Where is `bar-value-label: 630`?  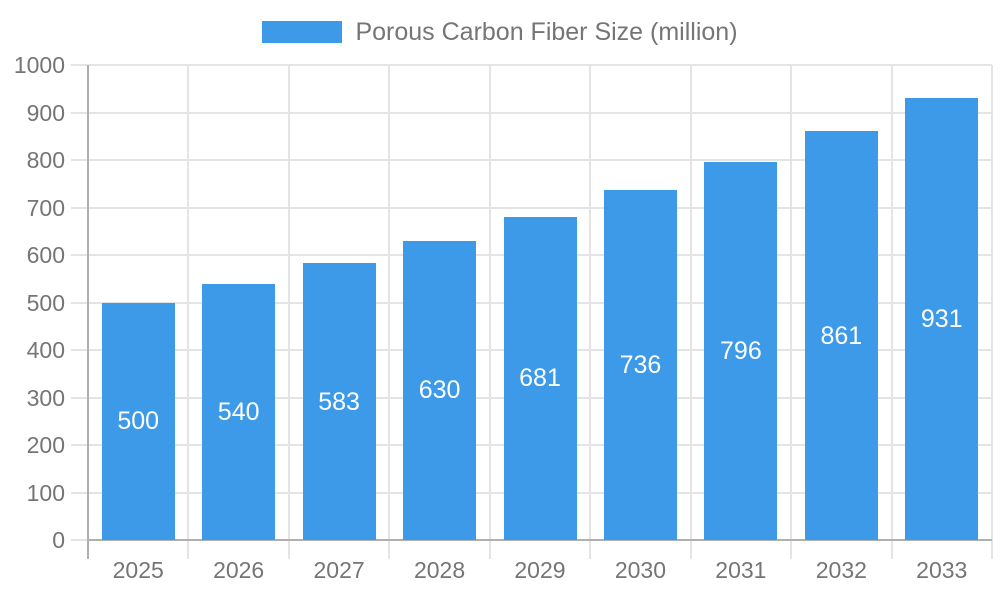
bar-value-label: 630 is located at coordinates (439, 390).